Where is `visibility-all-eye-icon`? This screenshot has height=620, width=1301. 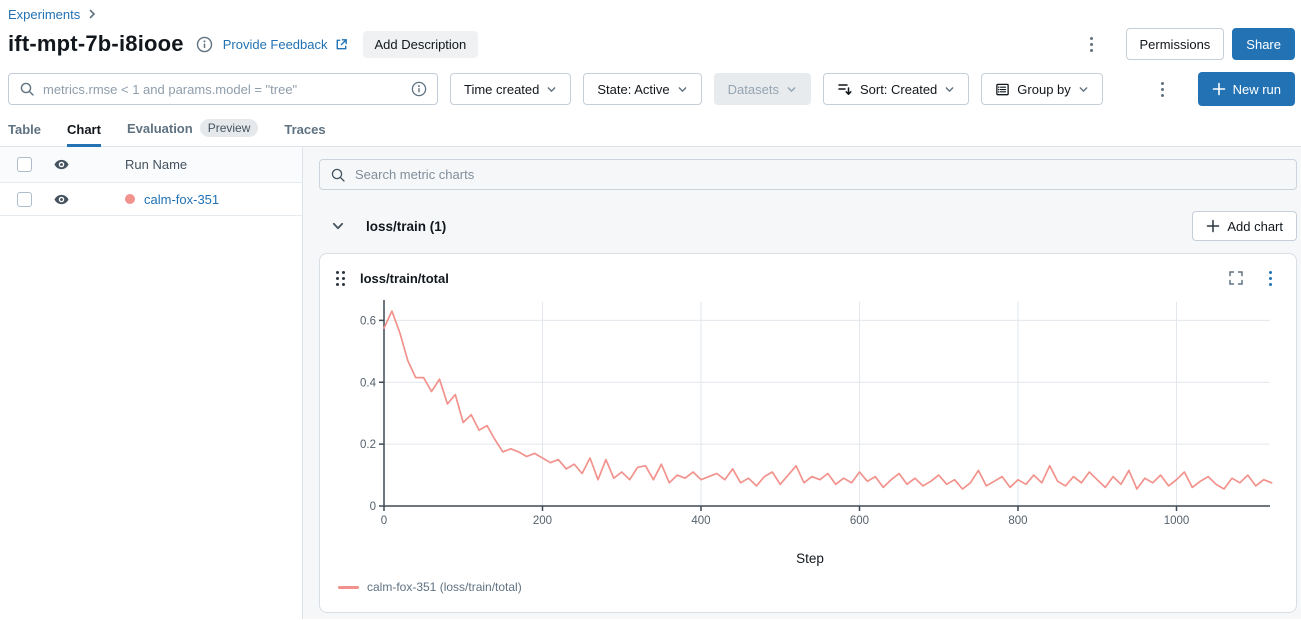 visibility-all-eye-icon is located at coordinates (61, 164).